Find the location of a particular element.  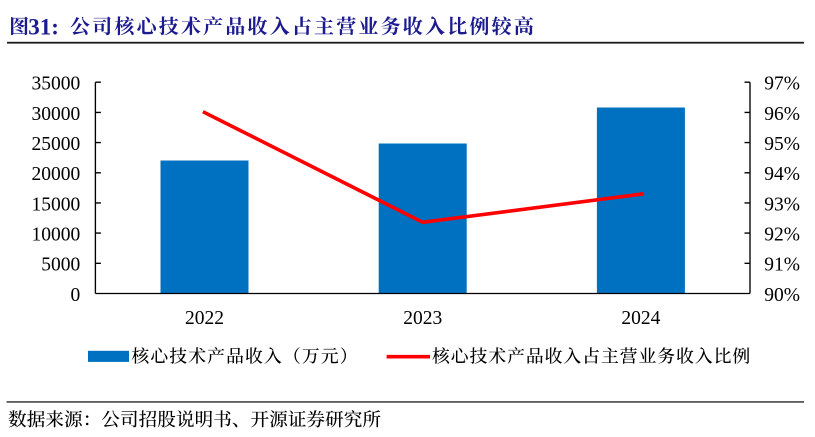

svg-text: 5000 is located at coordinates (60, 265).